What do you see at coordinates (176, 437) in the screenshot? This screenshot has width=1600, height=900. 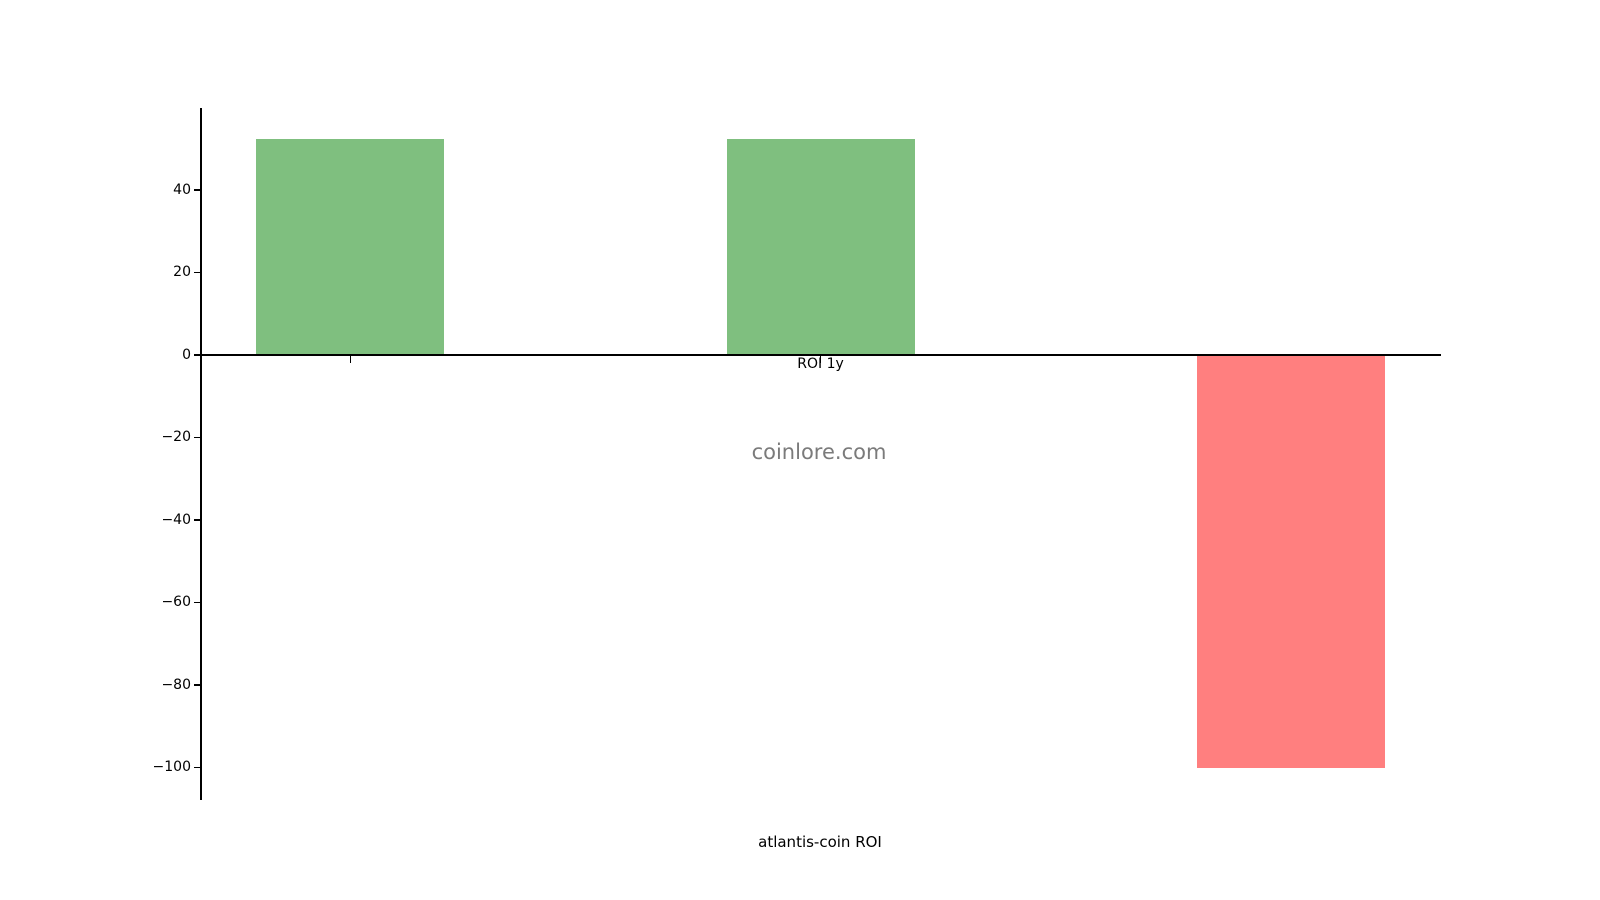 I see `y-tick-label: −20` at bounding box center [176, 437].